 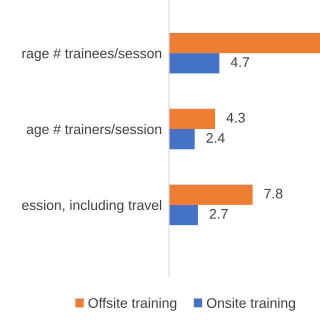 I want to click on y-tick-label: age # trainers/session, so click(x=94, y=130).